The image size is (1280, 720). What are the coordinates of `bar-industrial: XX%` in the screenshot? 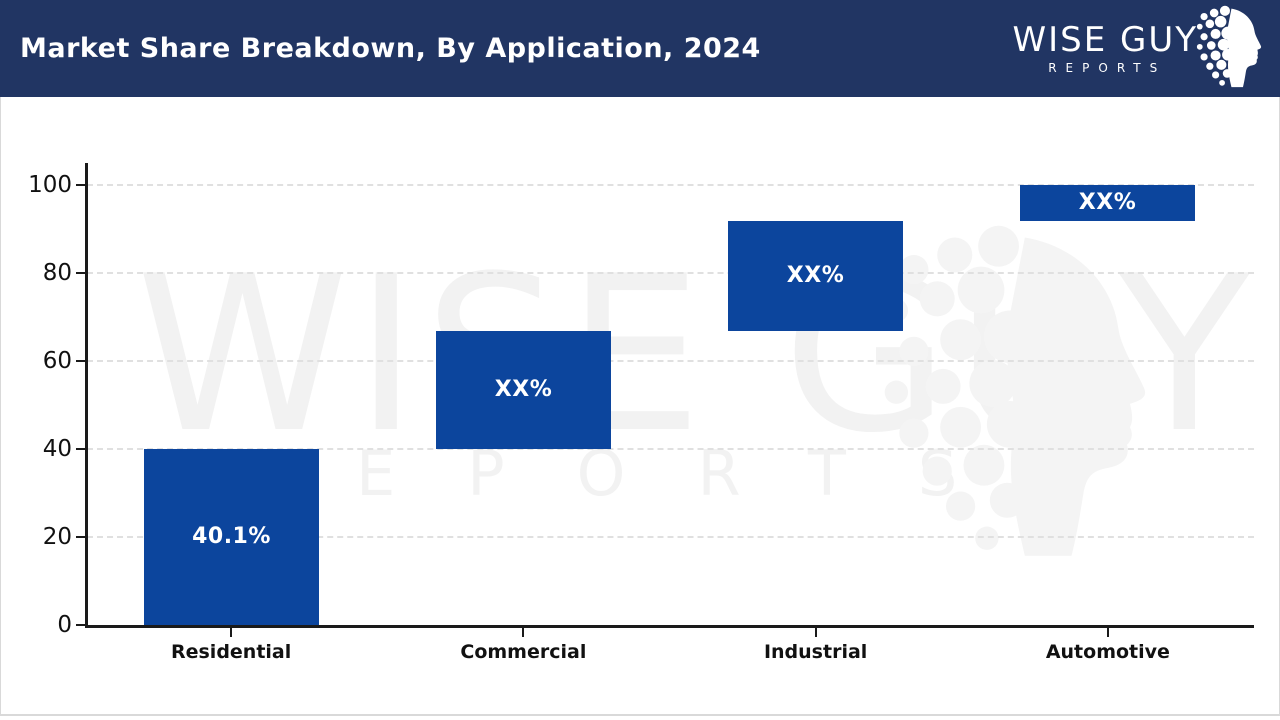 It's located at (815, 276).